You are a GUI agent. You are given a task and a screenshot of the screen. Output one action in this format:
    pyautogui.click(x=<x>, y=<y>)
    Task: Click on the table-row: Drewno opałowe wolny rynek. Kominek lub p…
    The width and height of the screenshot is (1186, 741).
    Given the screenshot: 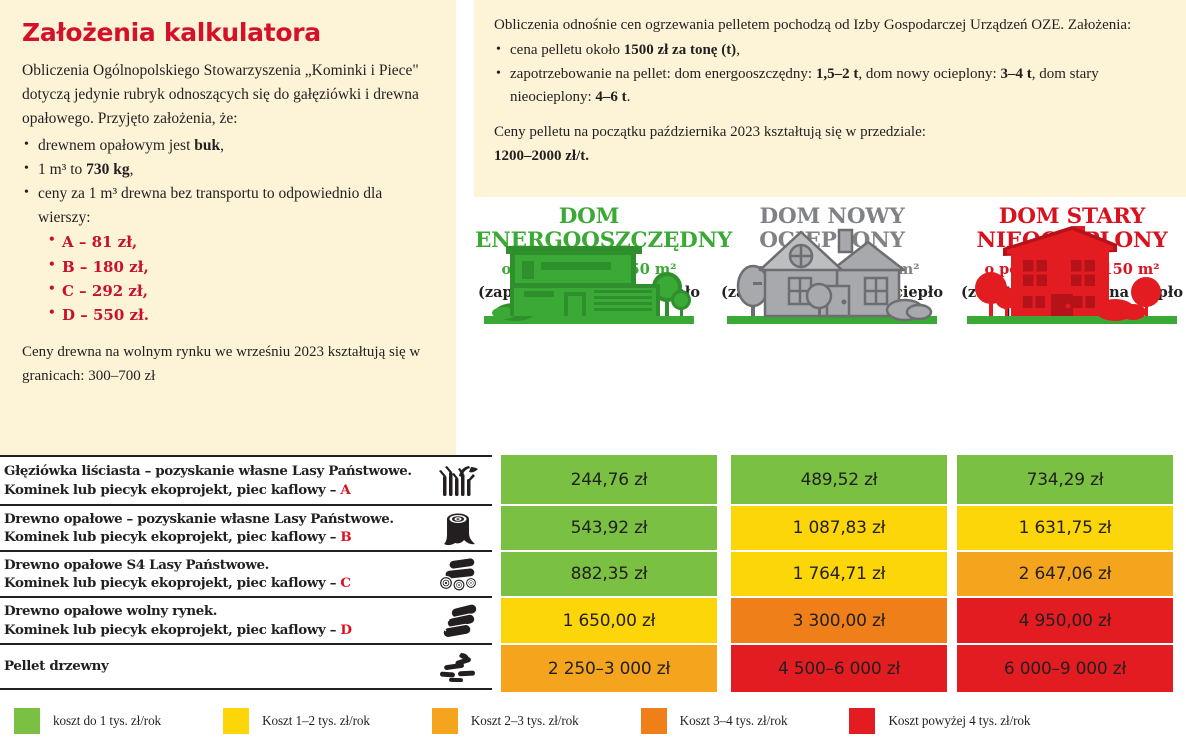 What is the action you would take?
    pyautogui.click(x=246, y=619)
    